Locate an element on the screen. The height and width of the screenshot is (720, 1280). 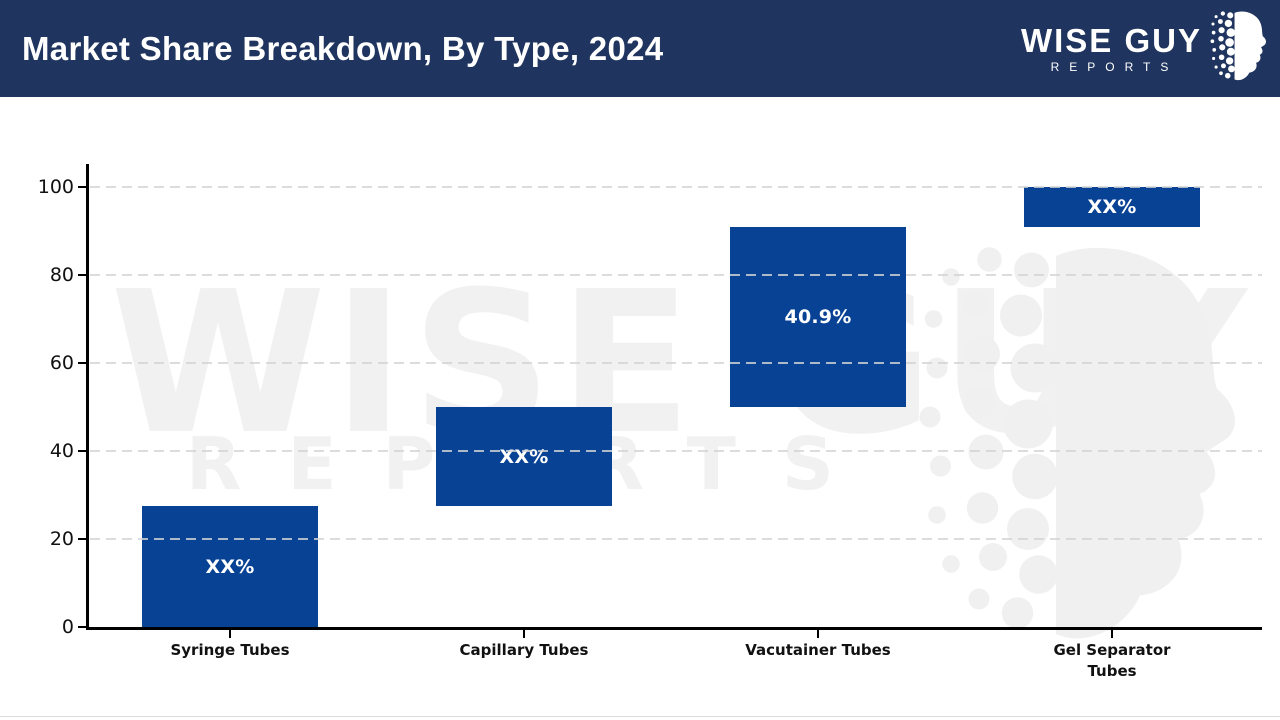
bar-1: XX% is located at coordinates (230, 566).